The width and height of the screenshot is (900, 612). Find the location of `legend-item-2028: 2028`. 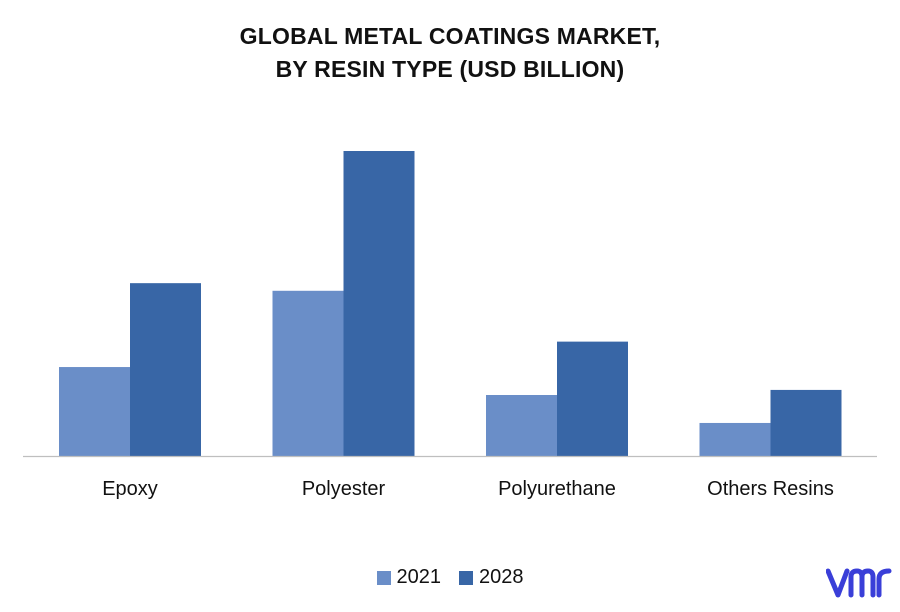

legend-item-2028: 2028 is located at coordinates (491, 577).